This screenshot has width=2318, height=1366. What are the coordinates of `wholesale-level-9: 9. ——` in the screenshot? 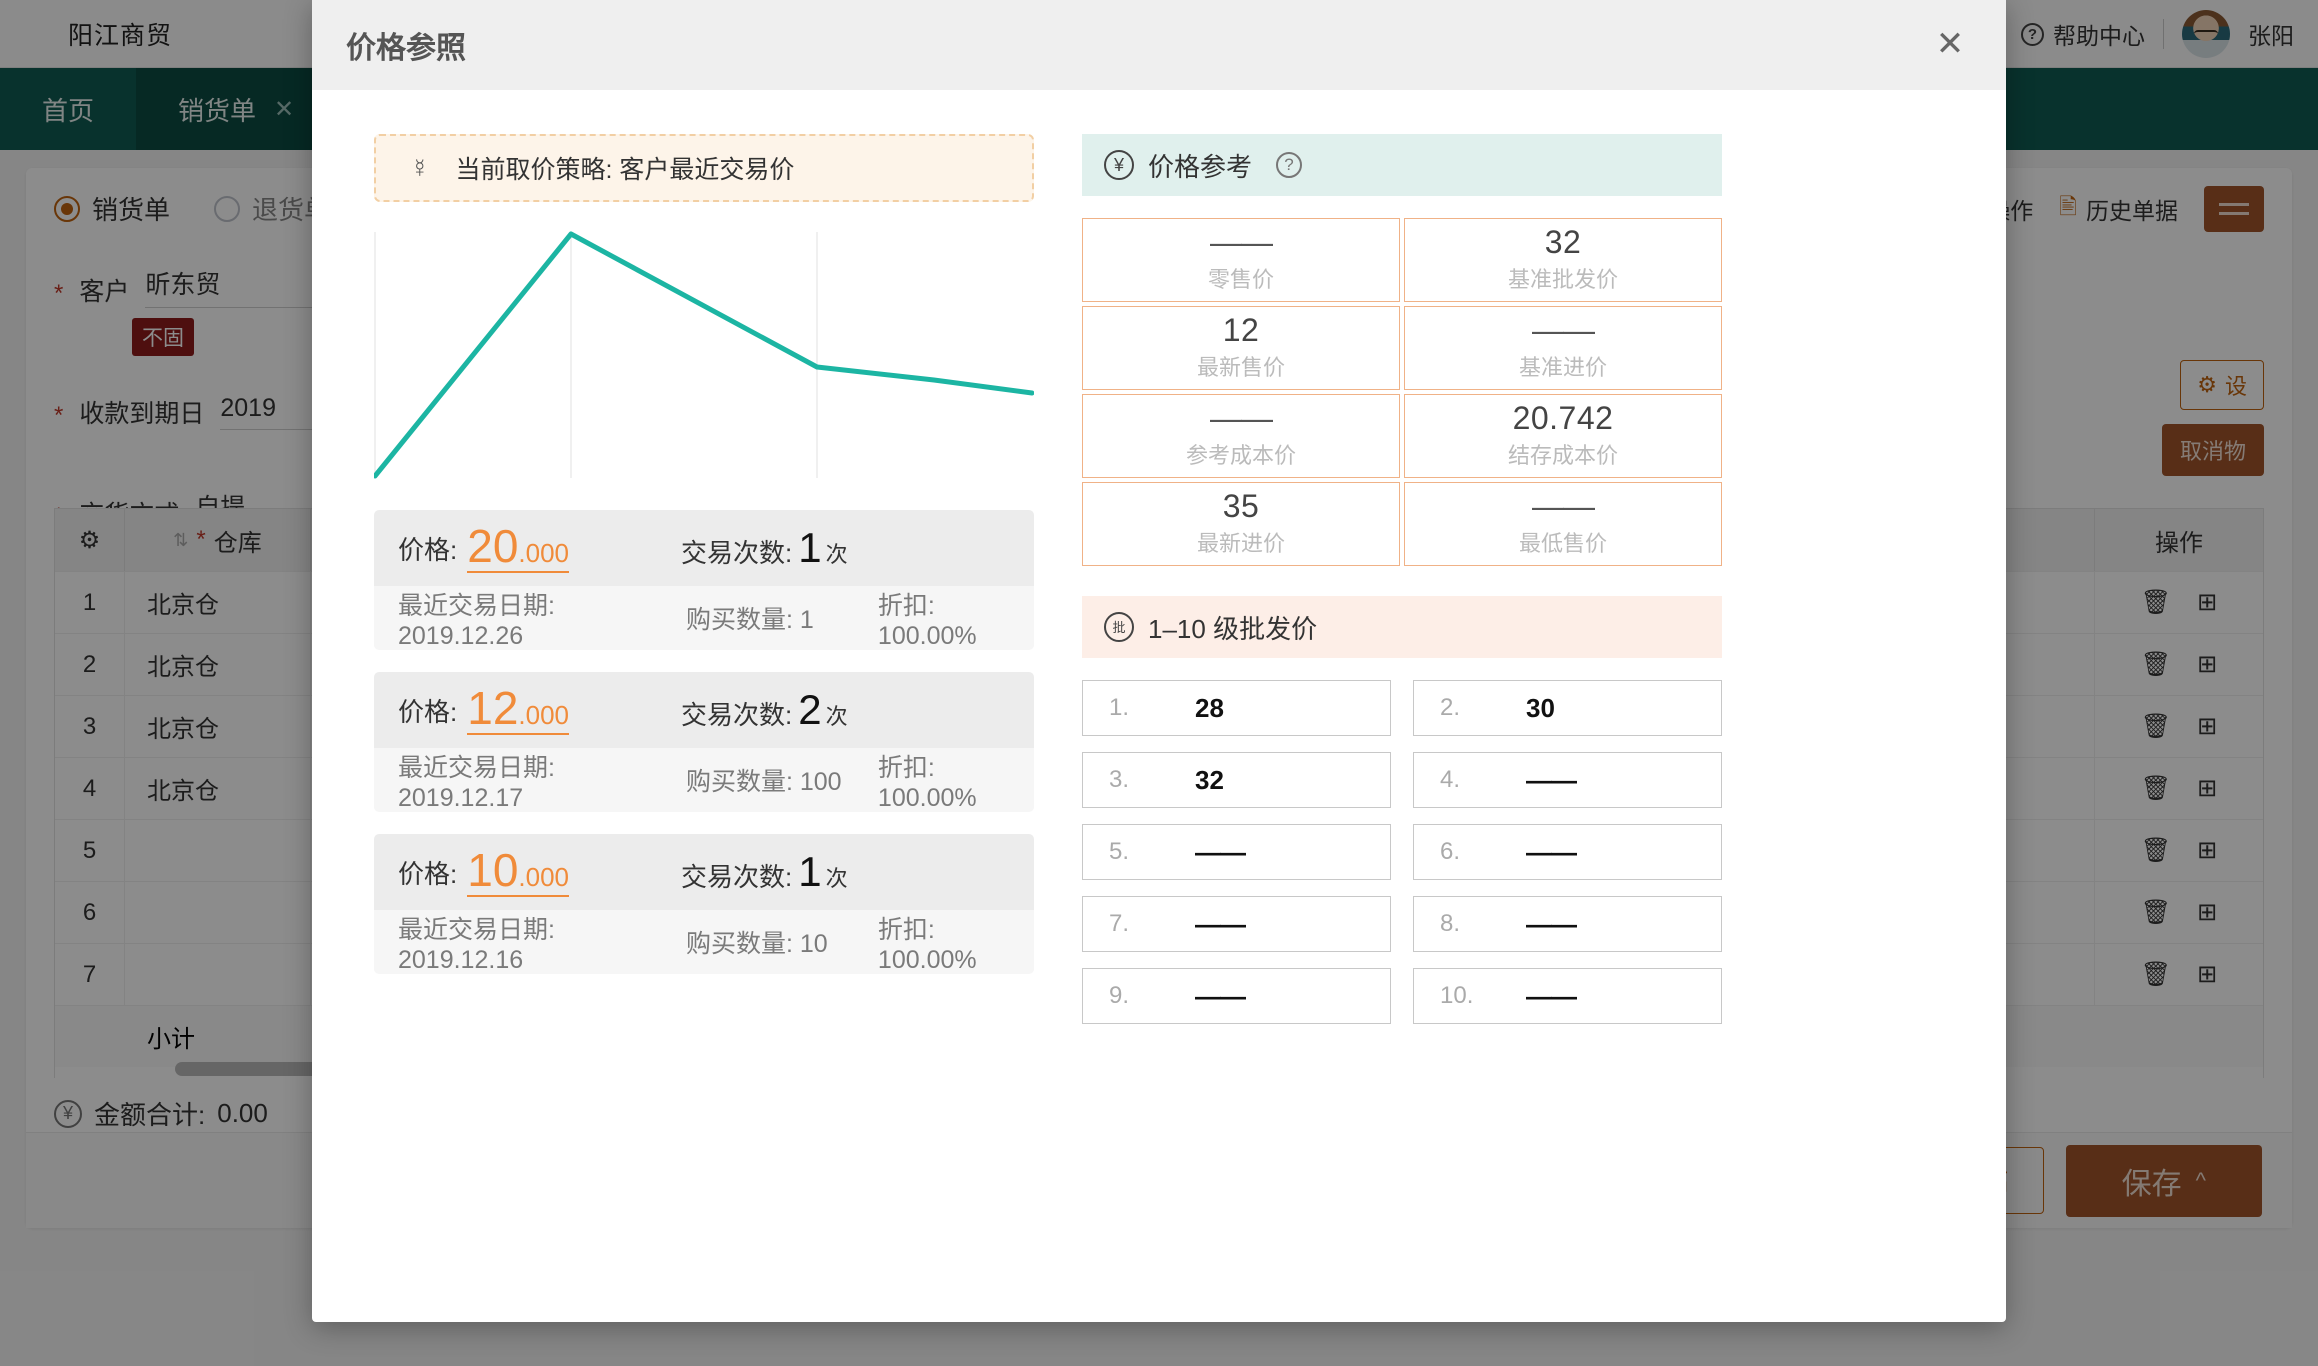 It's located at (1236, 996).